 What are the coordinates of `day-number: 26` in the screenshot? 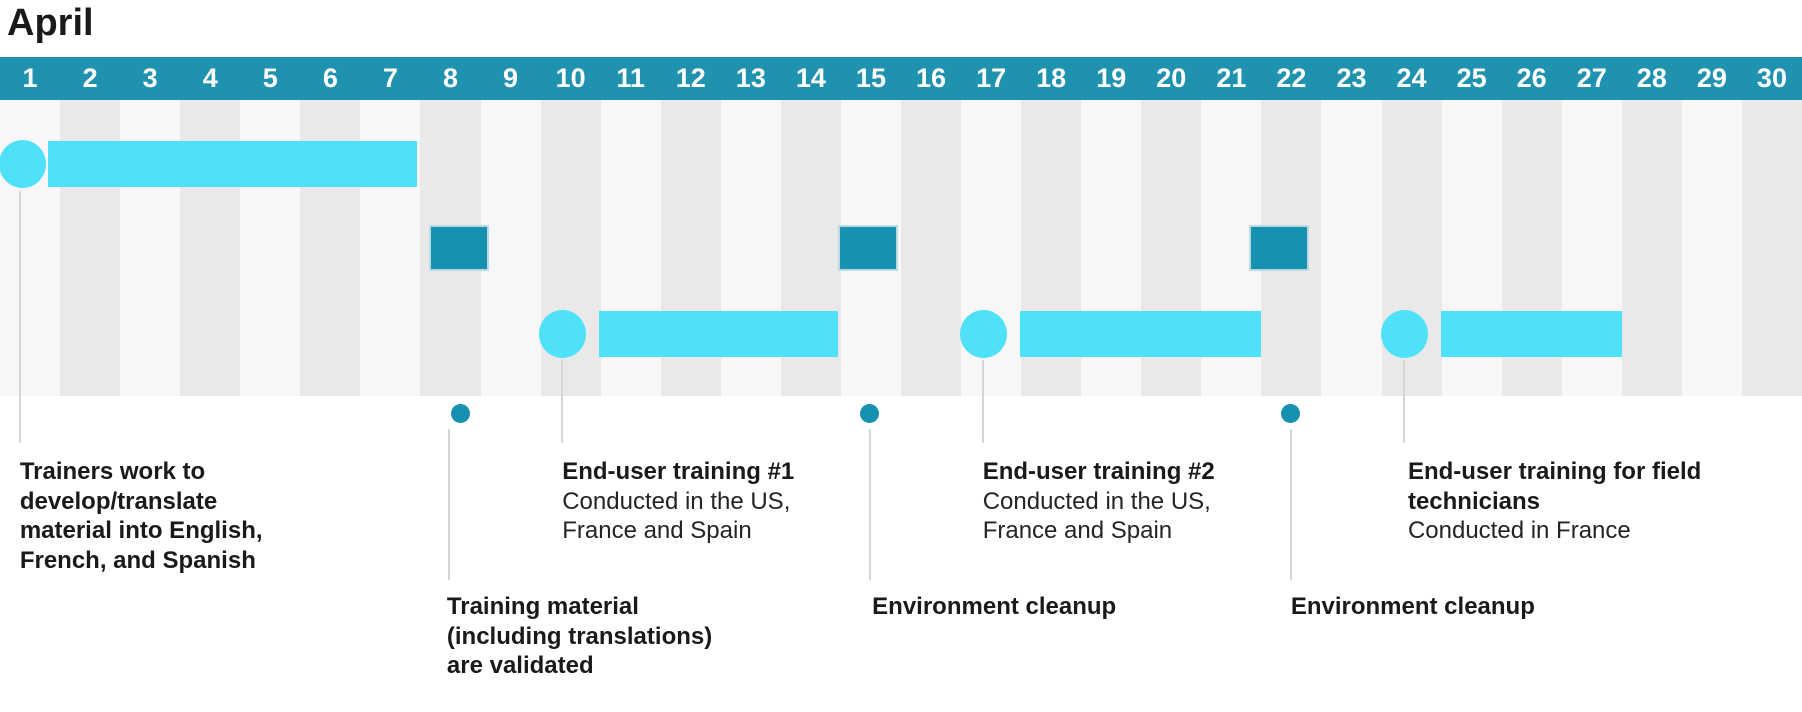 It's located at (1531, 78).